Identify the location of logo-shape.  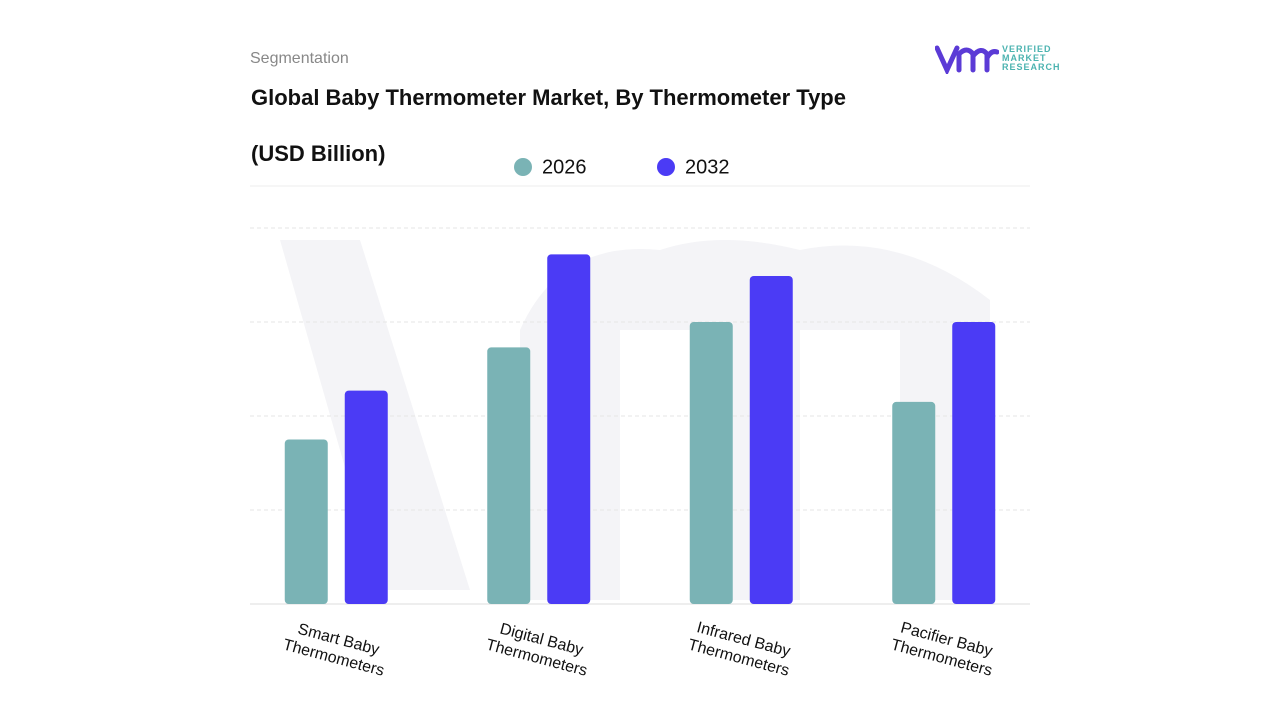
(967, 59).